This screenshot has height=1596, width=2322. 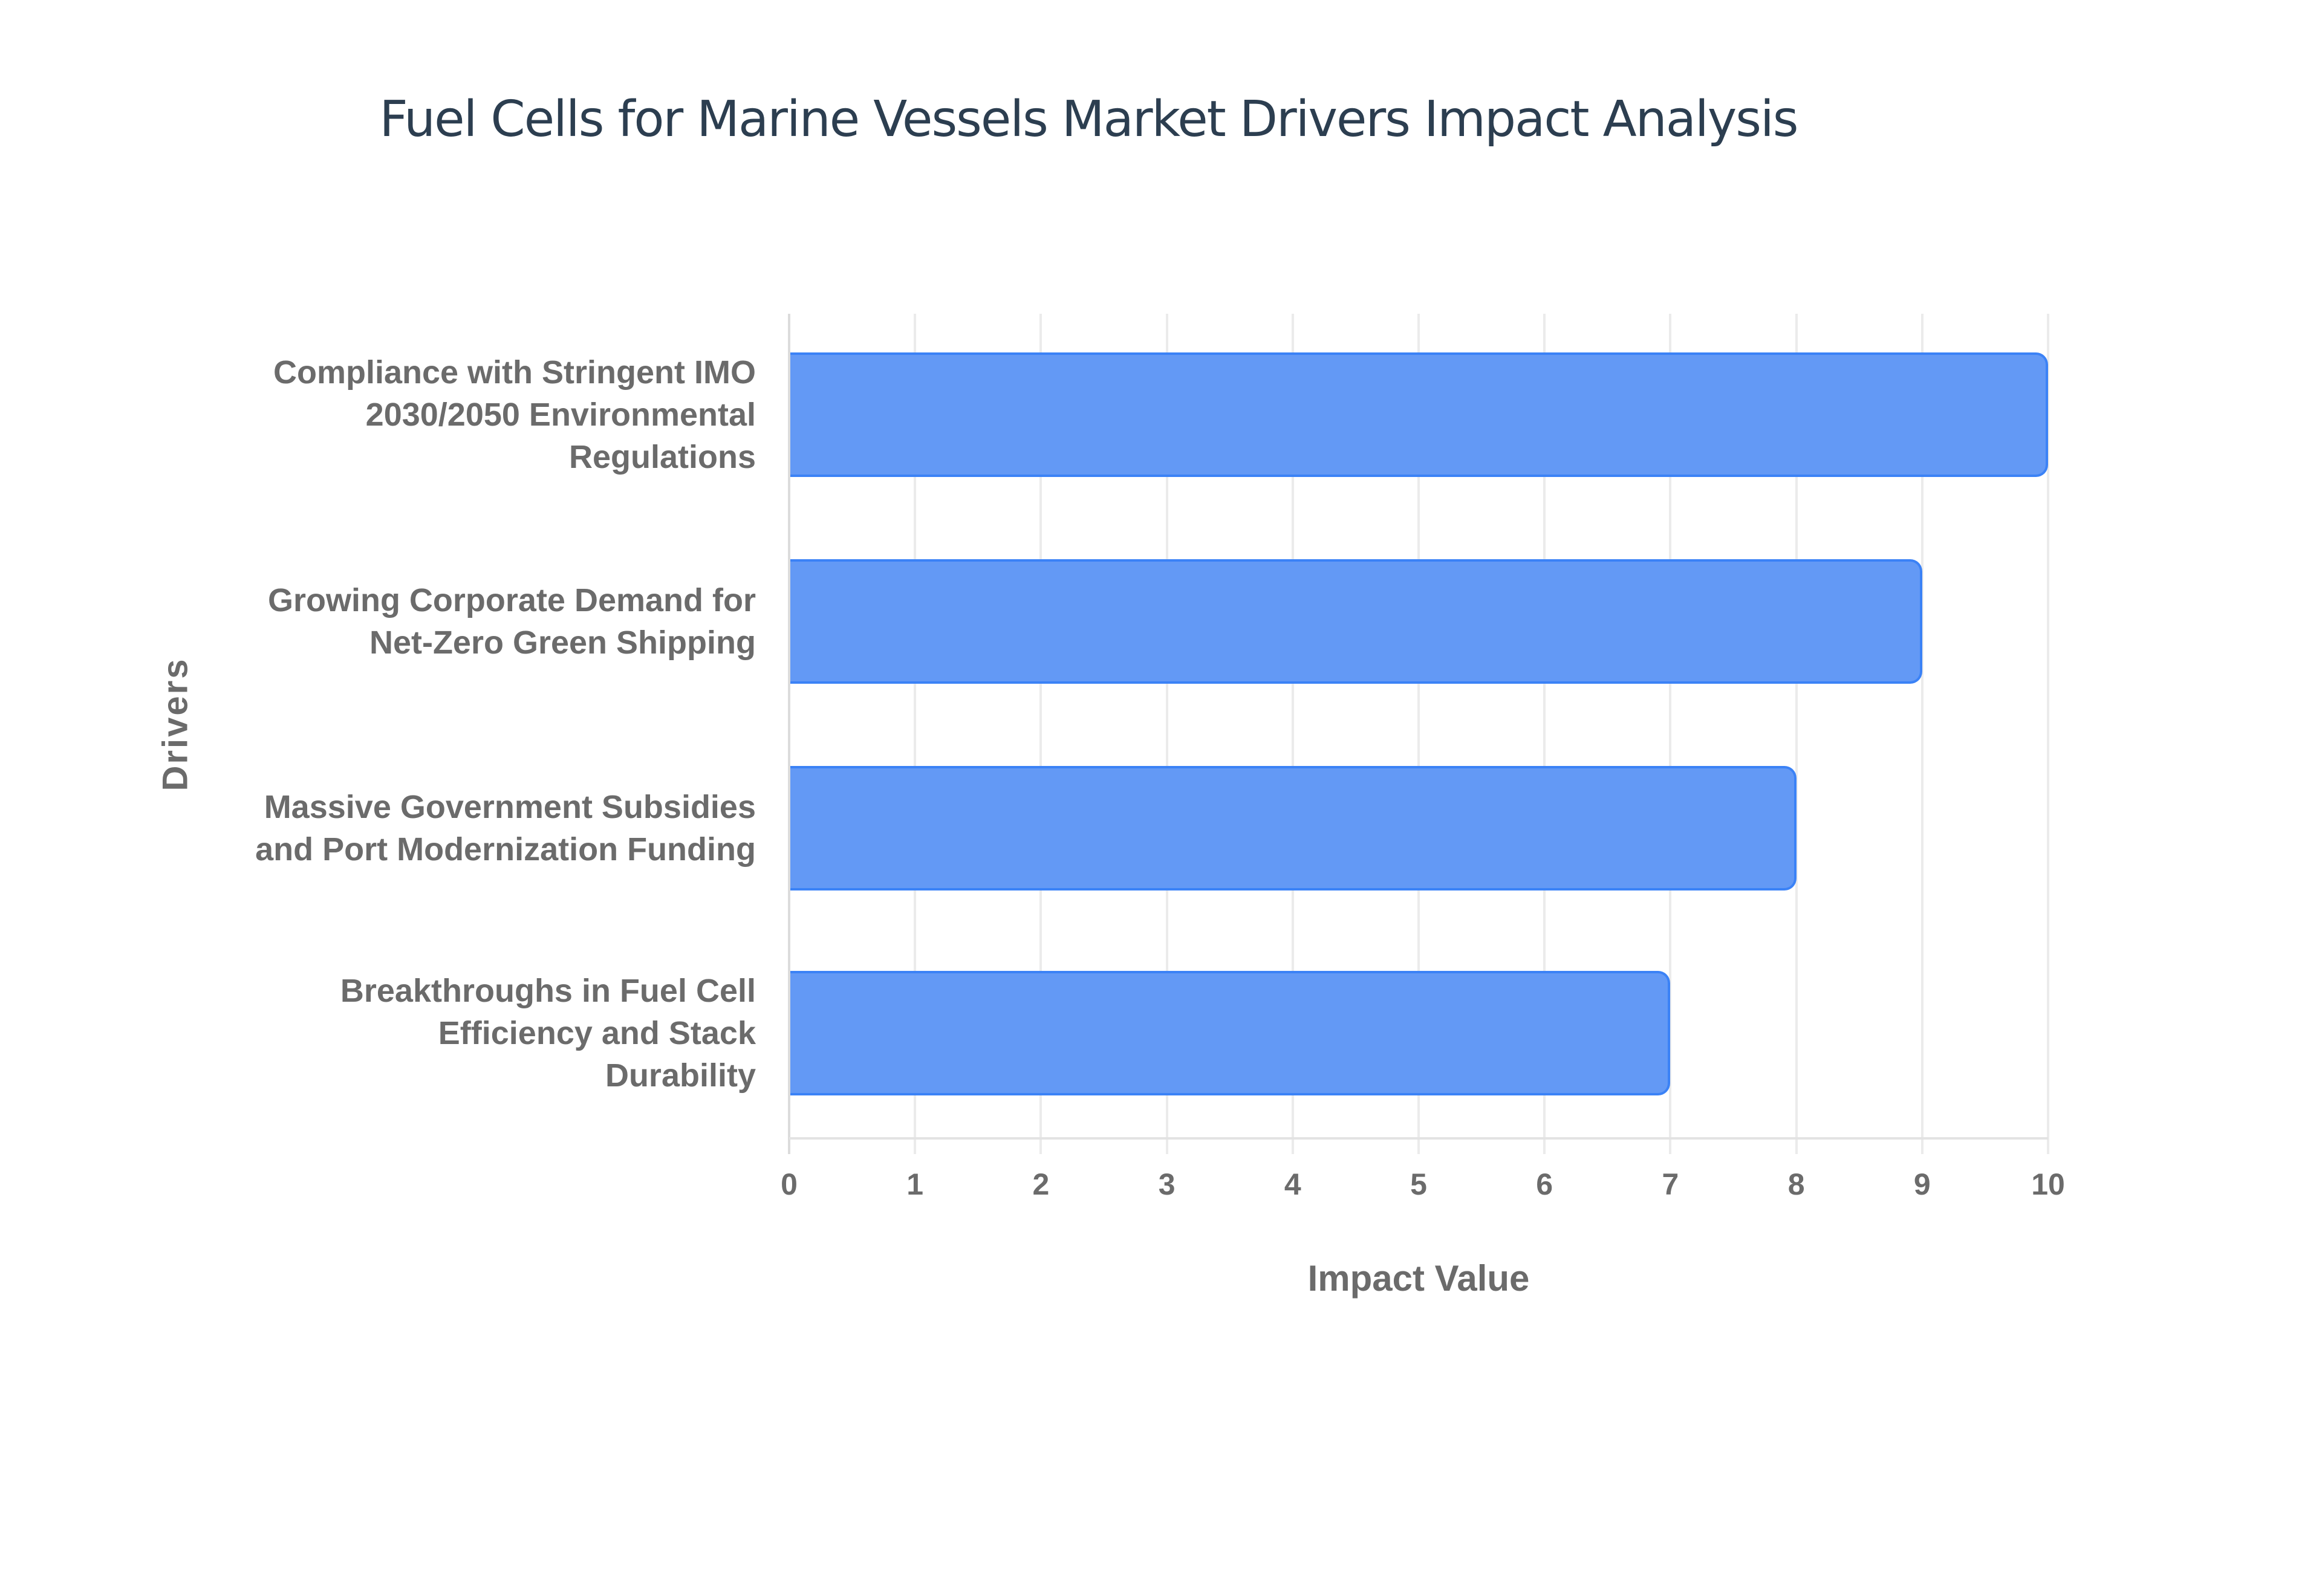 What do you see at coordinates (511, 600) in the screenshot?
I see `y-category-label-line: Growing Corporate Demand for` at bounding box center [511, 600].